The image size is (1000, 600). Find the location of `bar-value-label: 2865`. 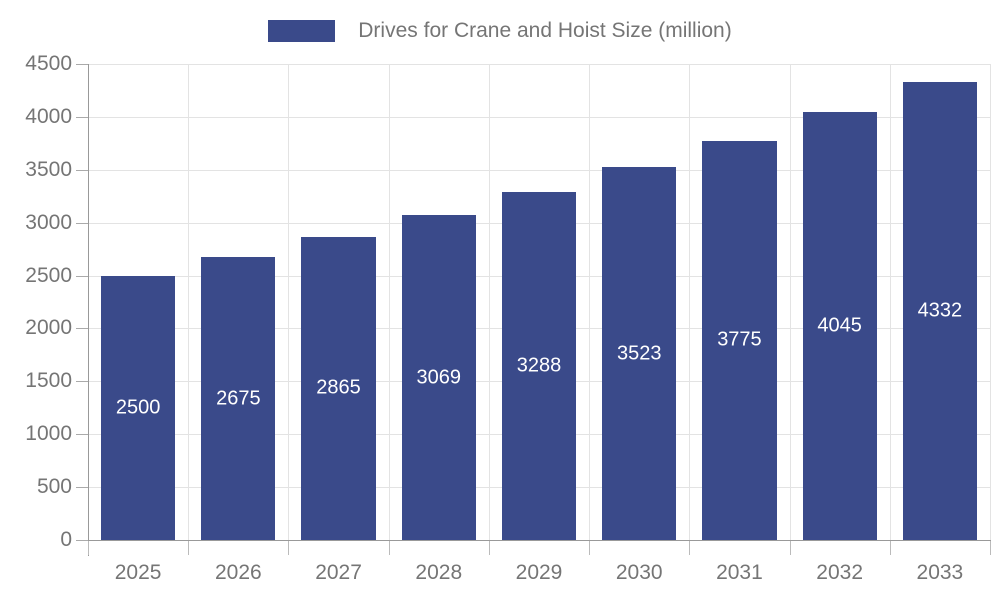

bar-value-label: 2865 is located at coordinates (338, 387).